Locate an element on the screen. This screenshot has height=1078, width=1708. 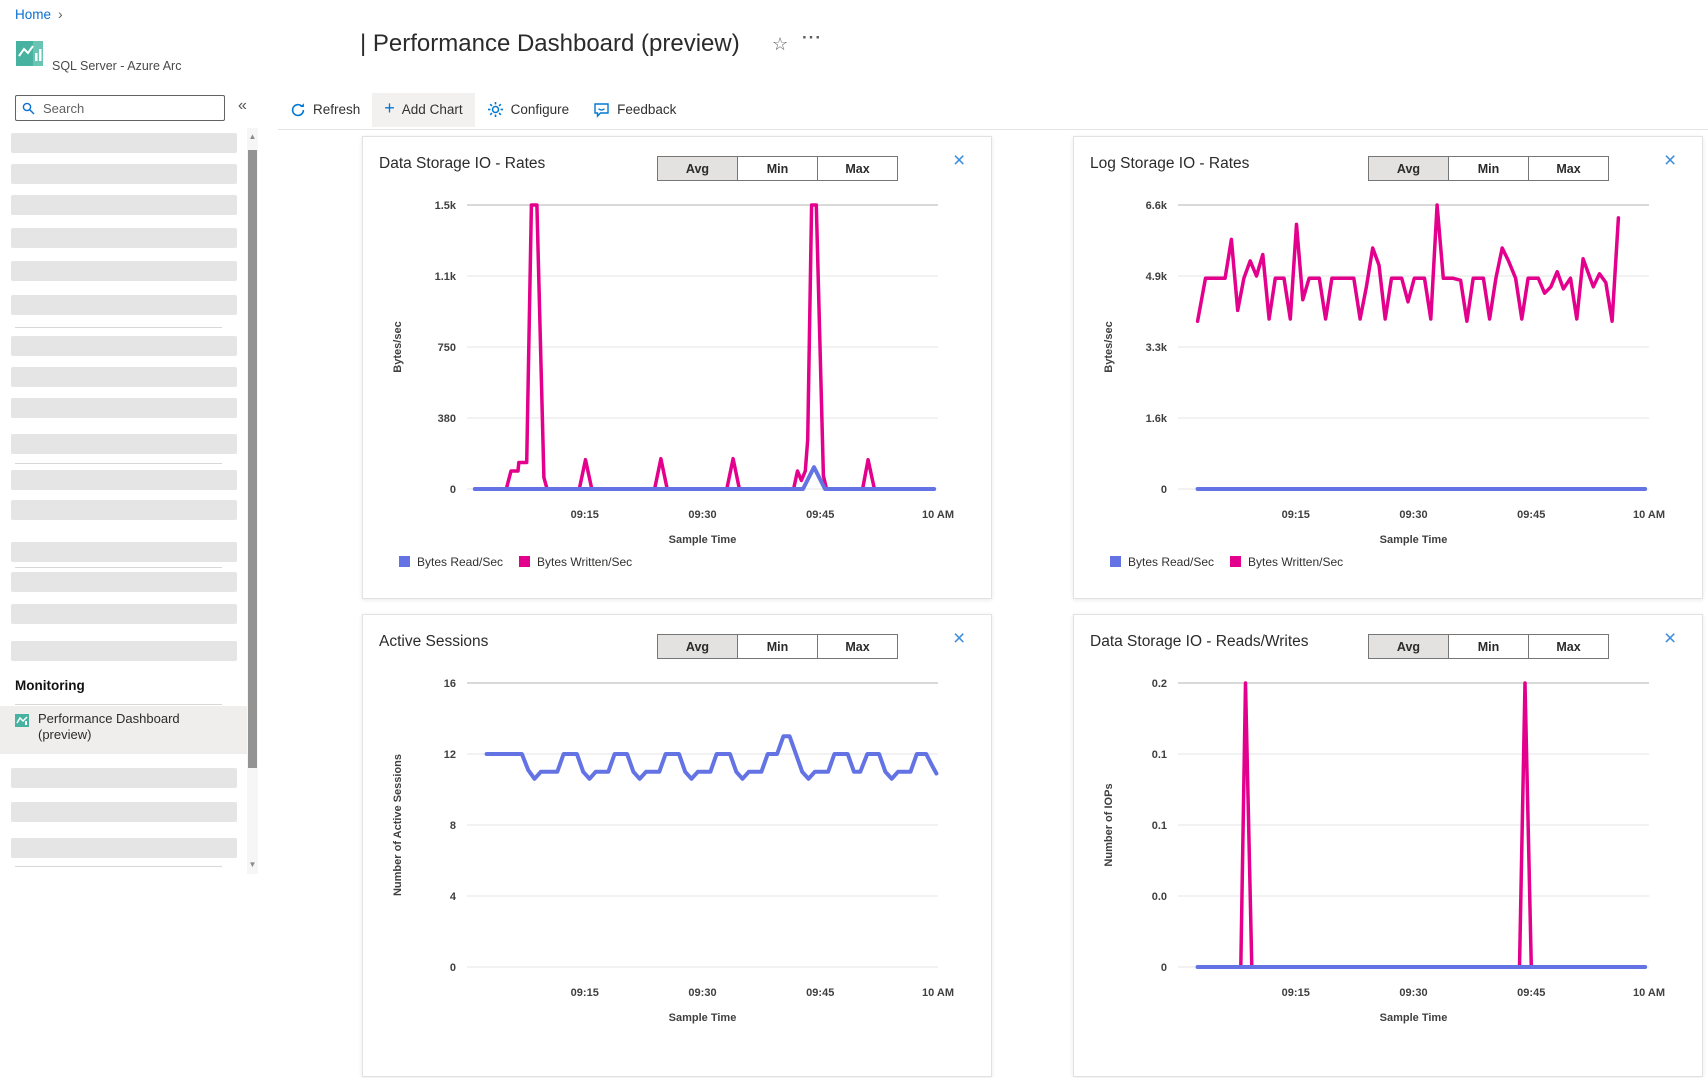
sidebar-item-performance-dashboard: Performance Dashboard (preview) is located at coordinates (123, 730).